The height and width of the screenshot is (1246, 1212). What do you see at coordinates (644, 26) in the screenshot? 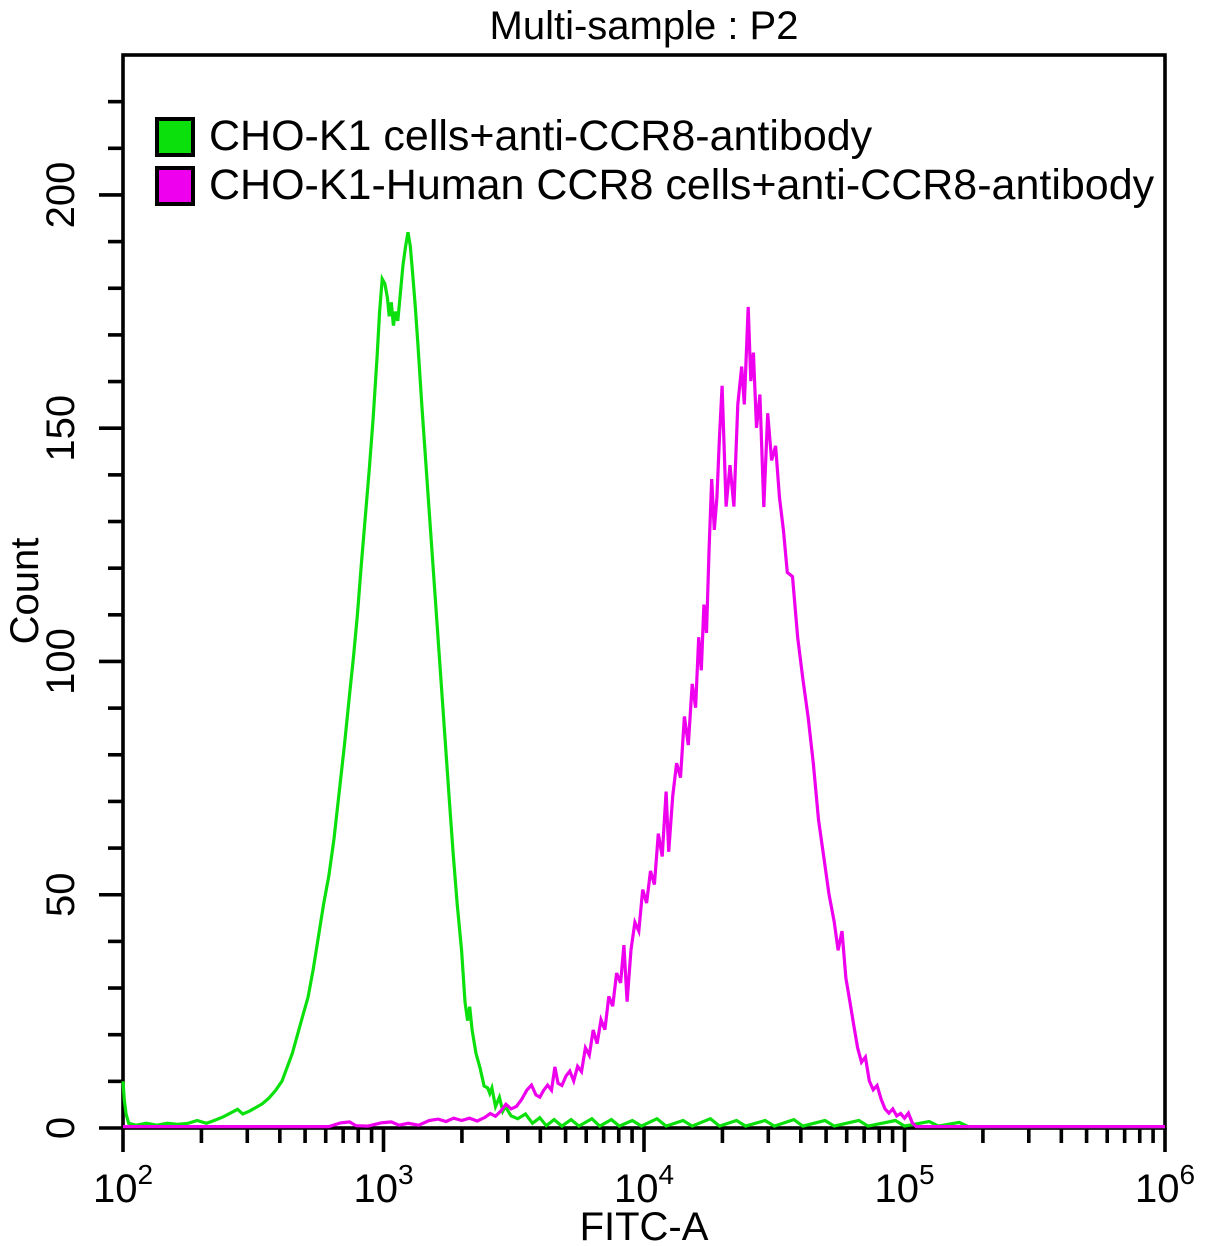
I see `chart-title: Multi-sample : P2` at bounding box center [644, 26].